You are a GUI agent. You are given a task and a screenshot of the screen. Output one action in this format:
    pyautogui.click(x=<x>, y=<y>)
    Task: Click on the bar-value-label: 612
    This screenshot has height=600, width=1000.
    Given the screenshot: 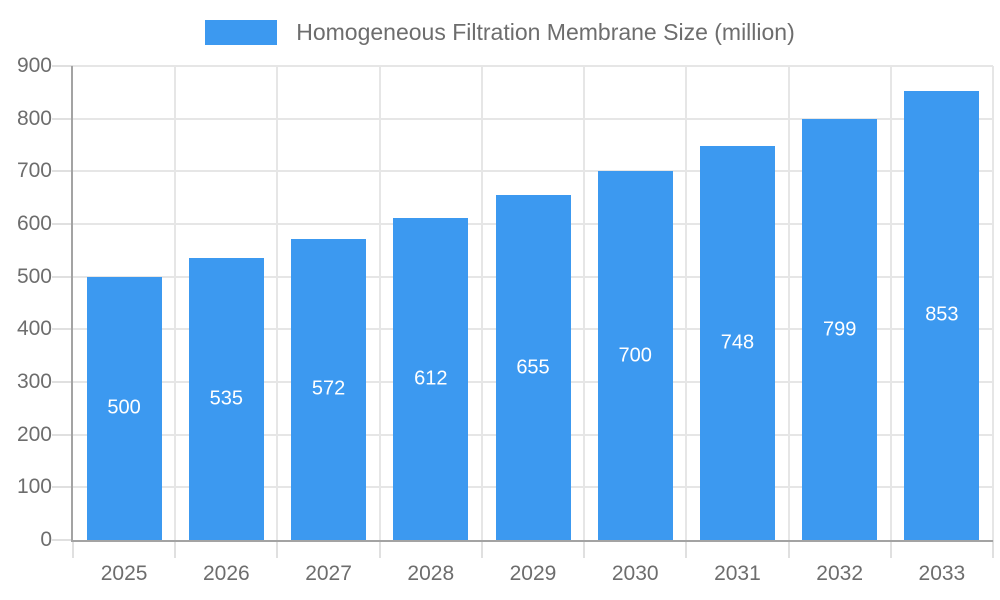 What is the action you would take?
    pyautogui.click(x=431, y=378)
    